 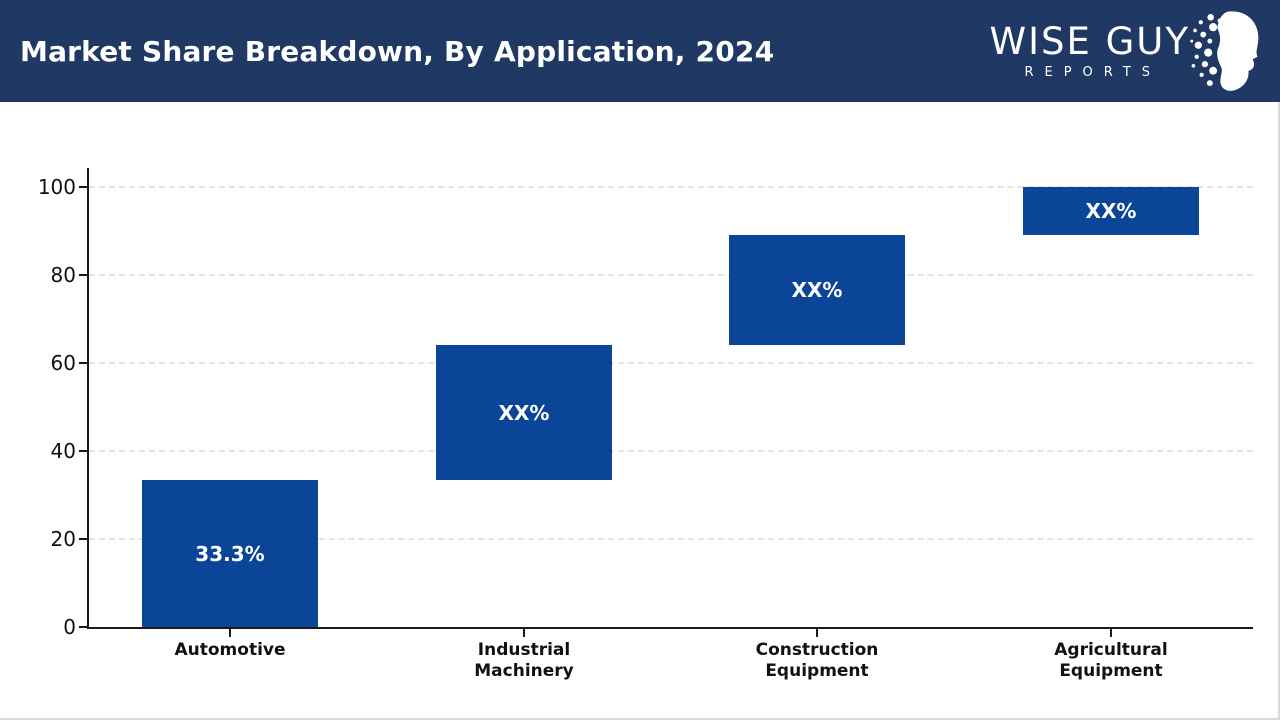 What do you see at coordinates (230, 650) in the screenshot?
I see `x-axis-category-label: Automotive` at bounding box center [230, 650].